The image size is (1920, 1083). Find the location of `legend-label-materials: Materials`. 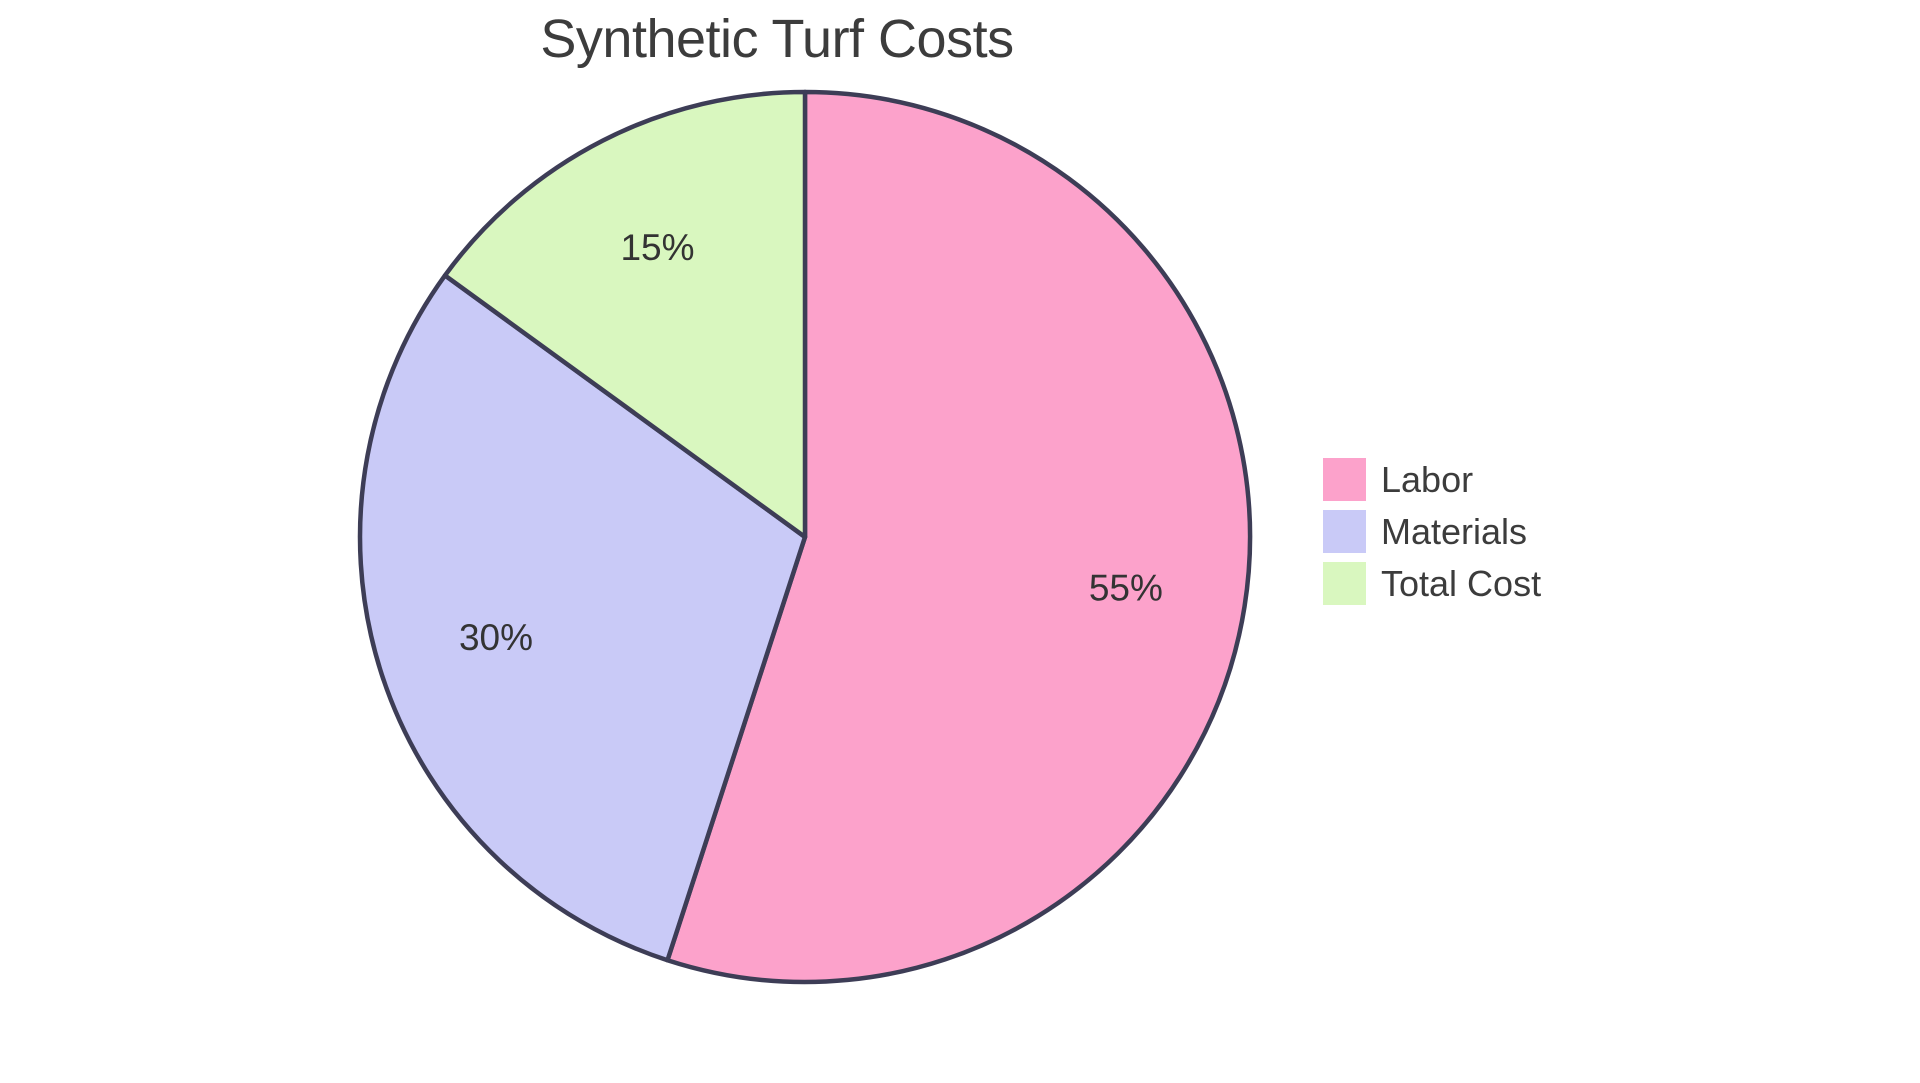

legend-label-materials: Materials is located at coordinates (1454, 531).